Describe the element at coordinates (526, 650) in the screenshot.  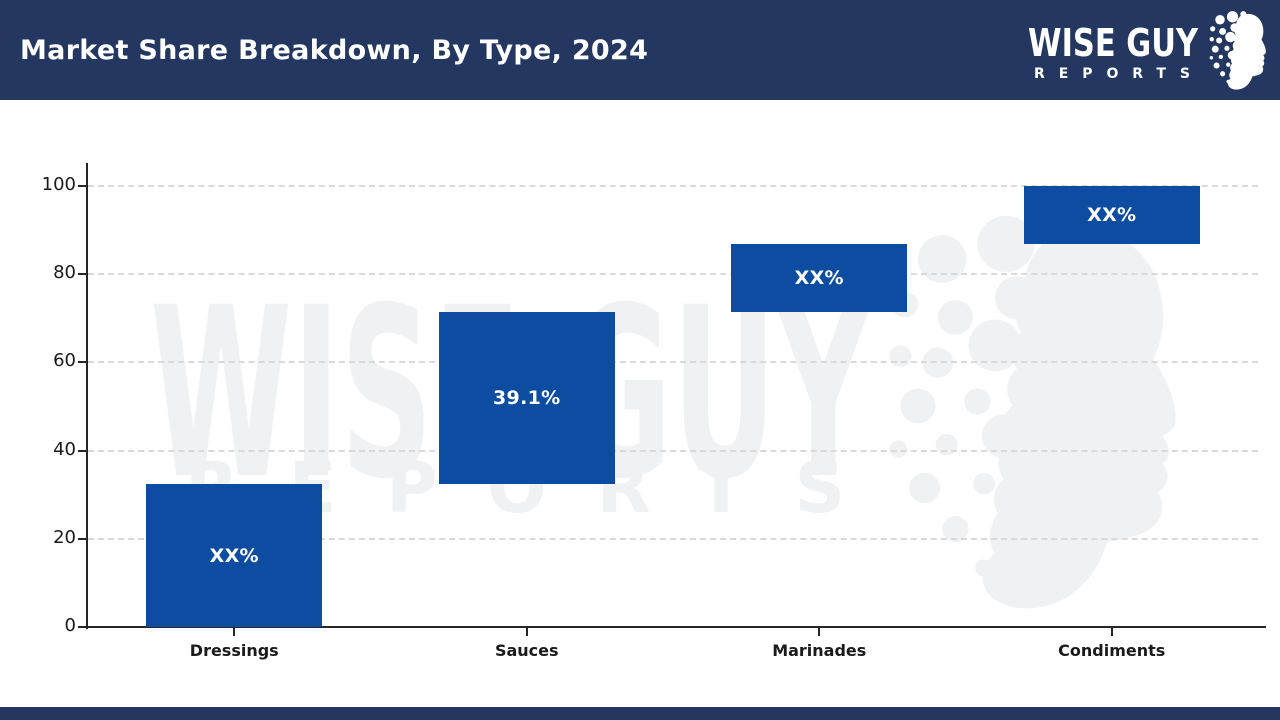
I see `x-tick-label: Sauces` at that location.